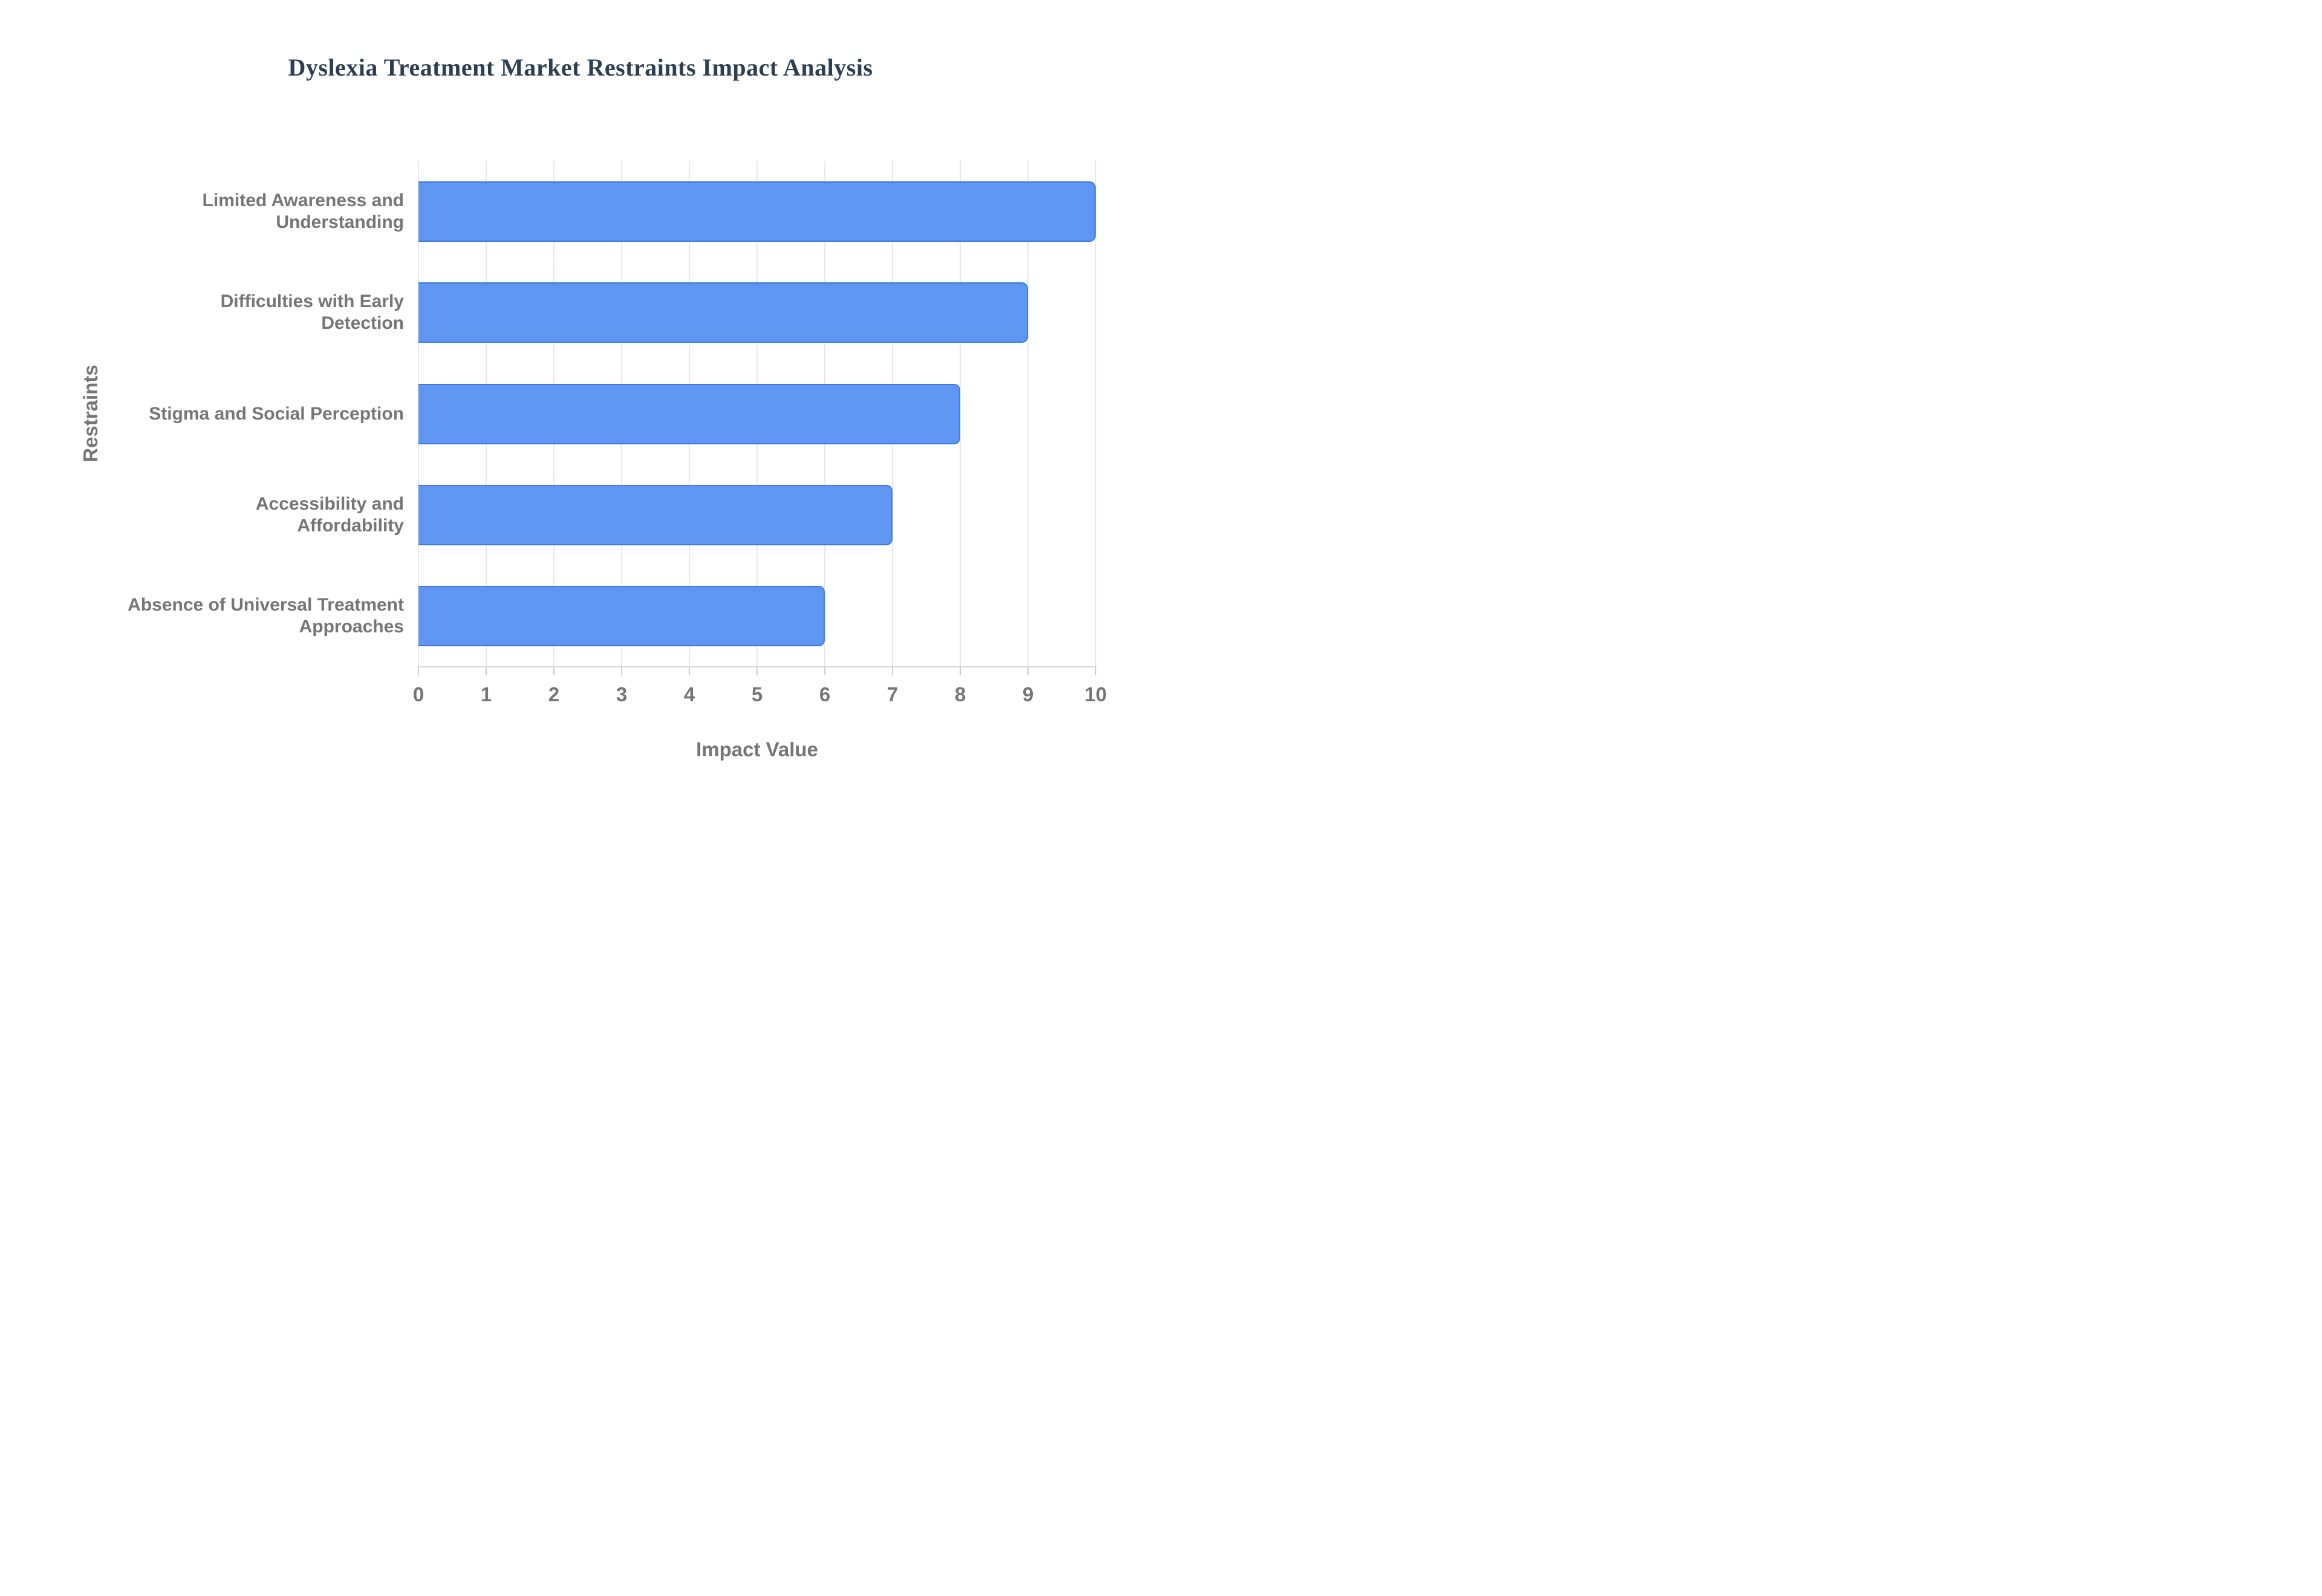  What do you see at coordinates (266, 605) in the screenshot?
I see `category-label-line: Absence of Universal Treatment` at bounding box center [266, 605].